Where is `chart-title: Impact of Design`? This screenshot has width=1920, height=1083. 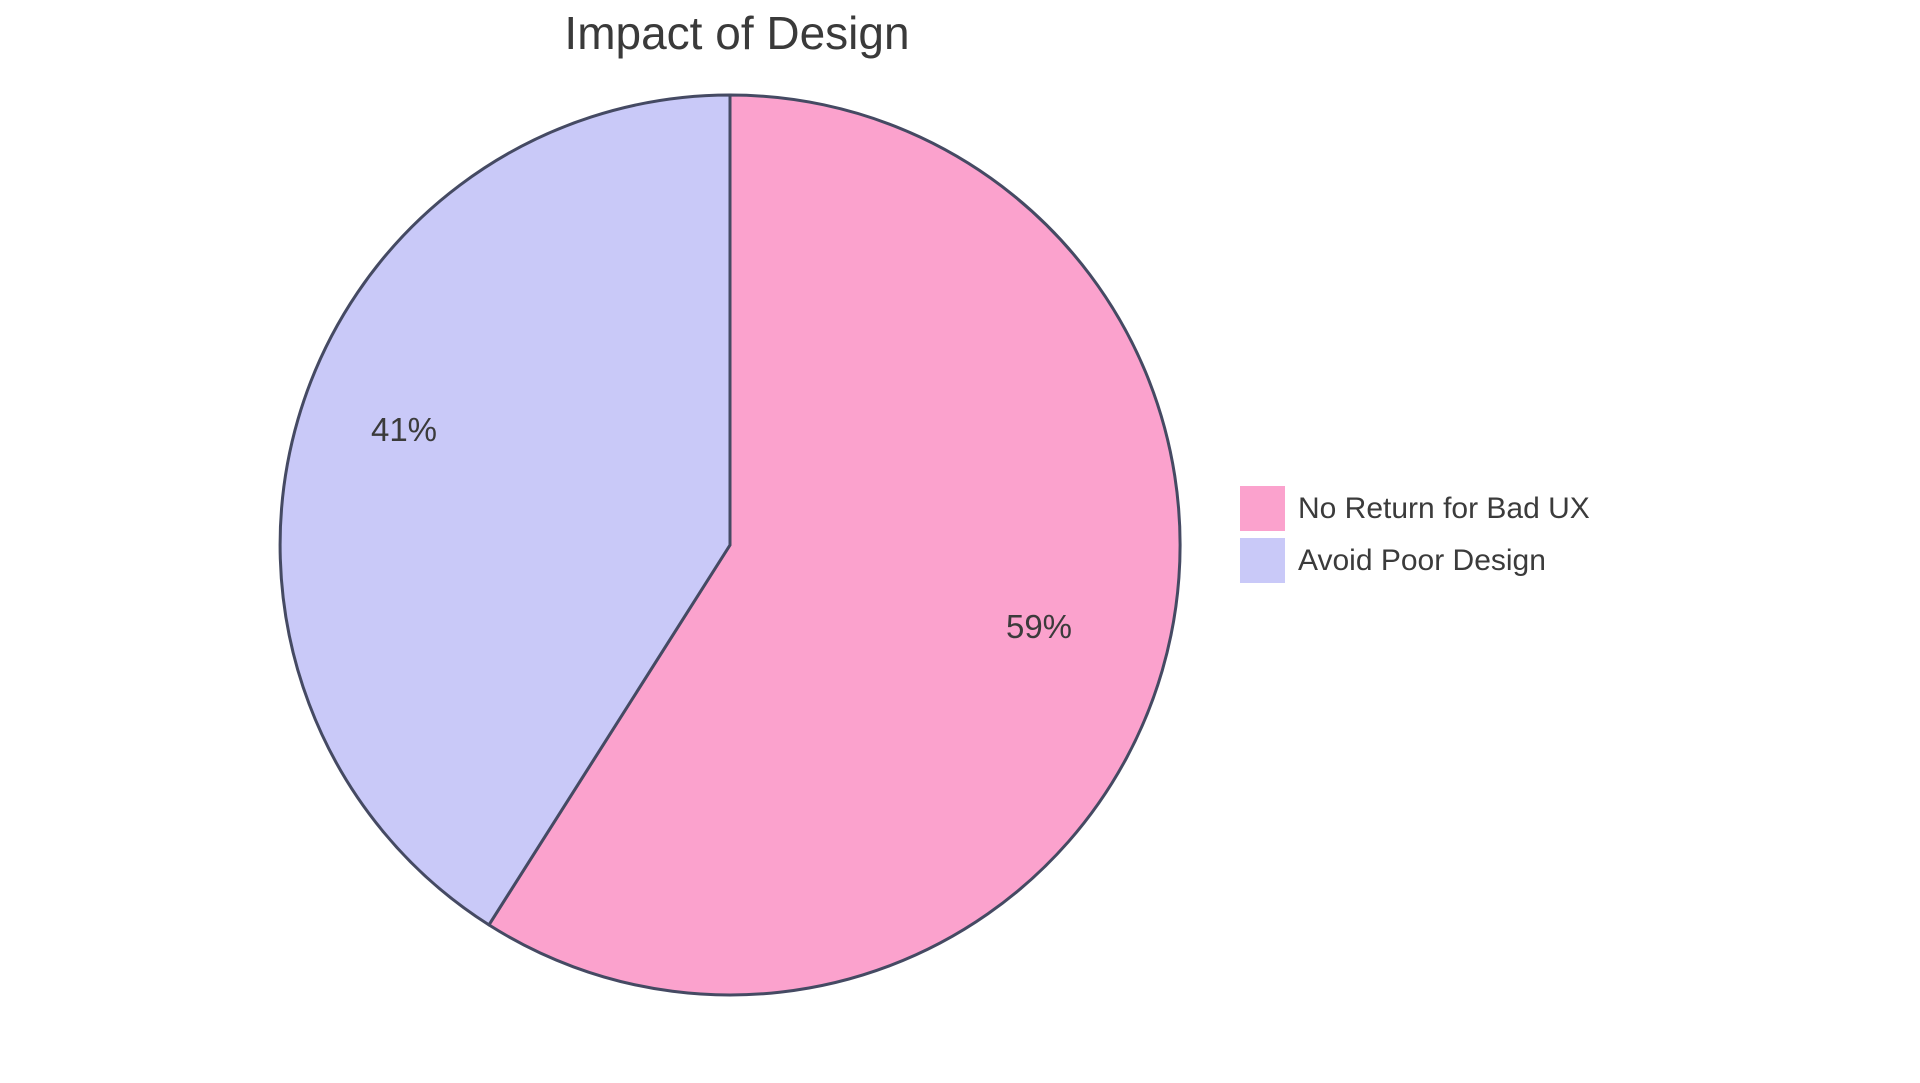
chart-title: Impact of Design is located at coordinates (737, 33).